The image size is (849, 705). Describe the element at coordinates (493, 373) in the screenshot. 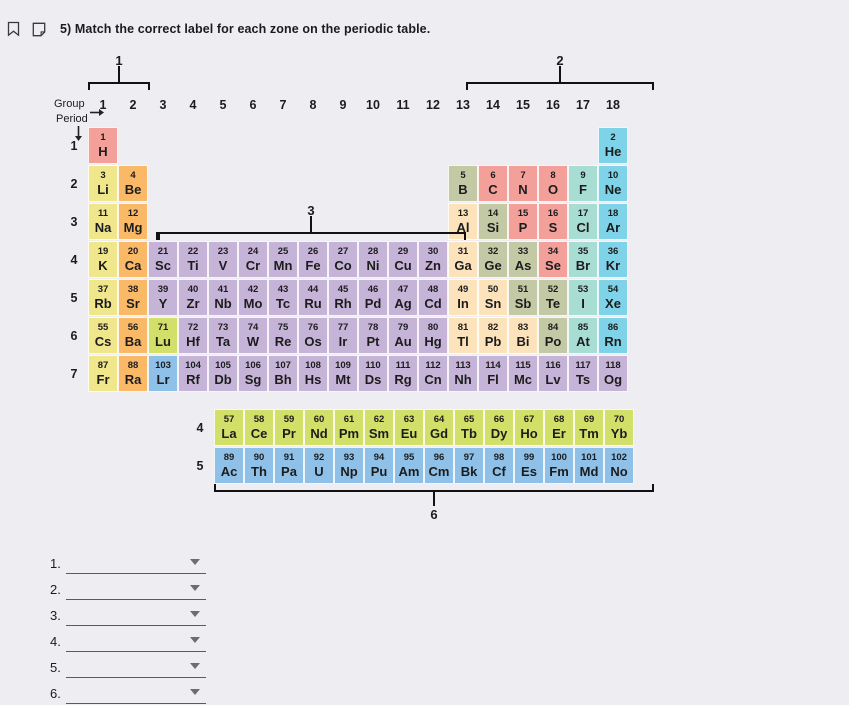

I see `element-cell-Fl: 114 Fl` at that location.